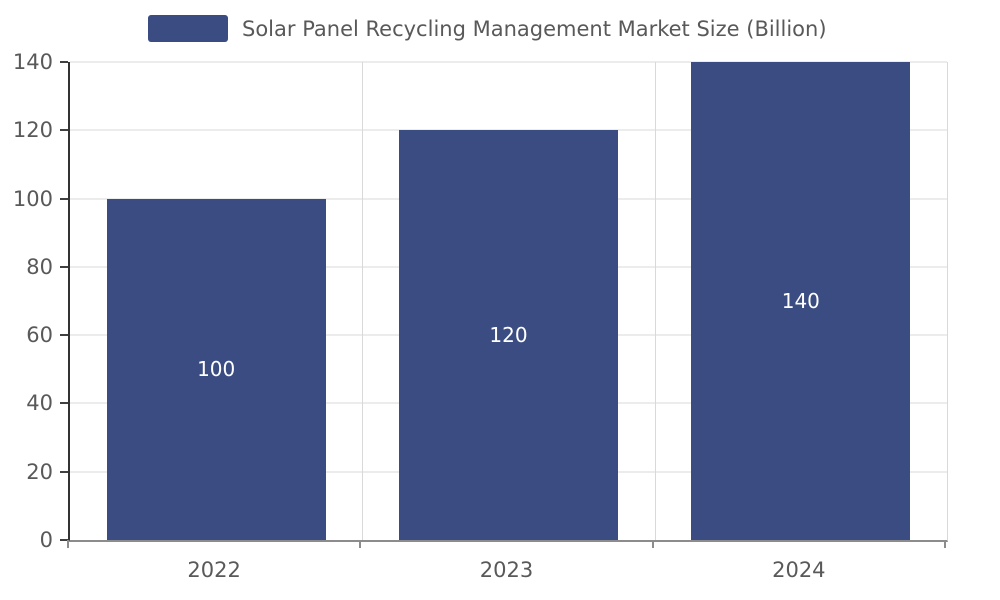 Image resolution: width=1000 pixels, height=600 pixels. Describe the element at coordinates (39, 335) in the screenshot. I see `y-tick-label: 60` at that location.